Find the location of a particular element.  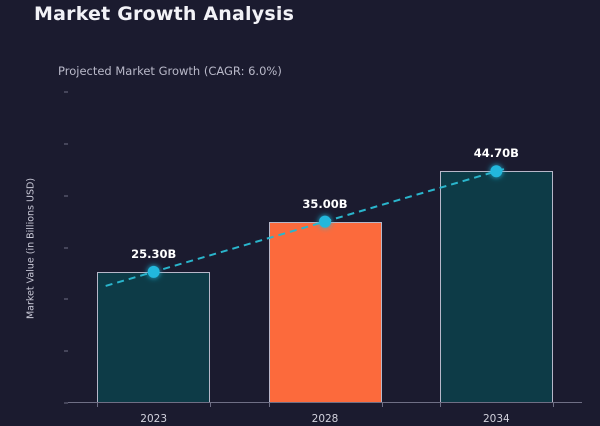

value-label-2028: 35.00B is located at coordinates (325, 203).